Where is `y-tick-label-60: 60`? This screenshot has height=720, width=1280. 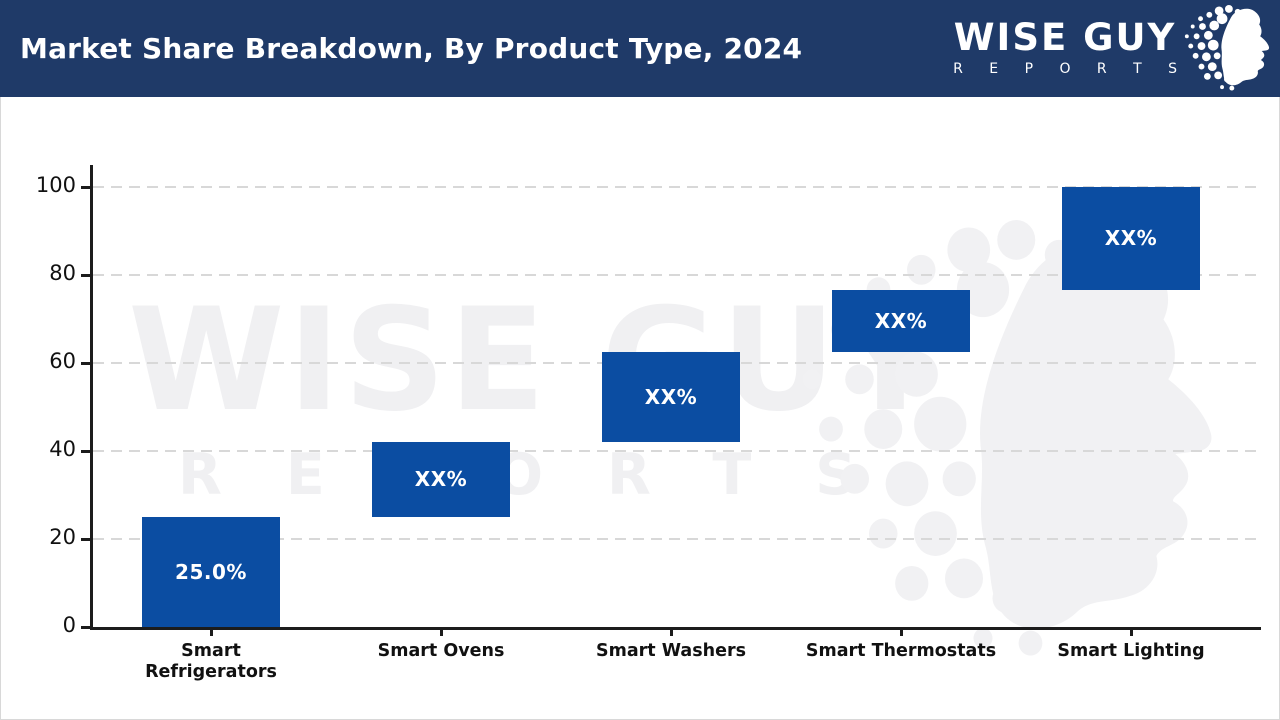
y-tick-label-60: 60 is located at coordinates (62, 360).